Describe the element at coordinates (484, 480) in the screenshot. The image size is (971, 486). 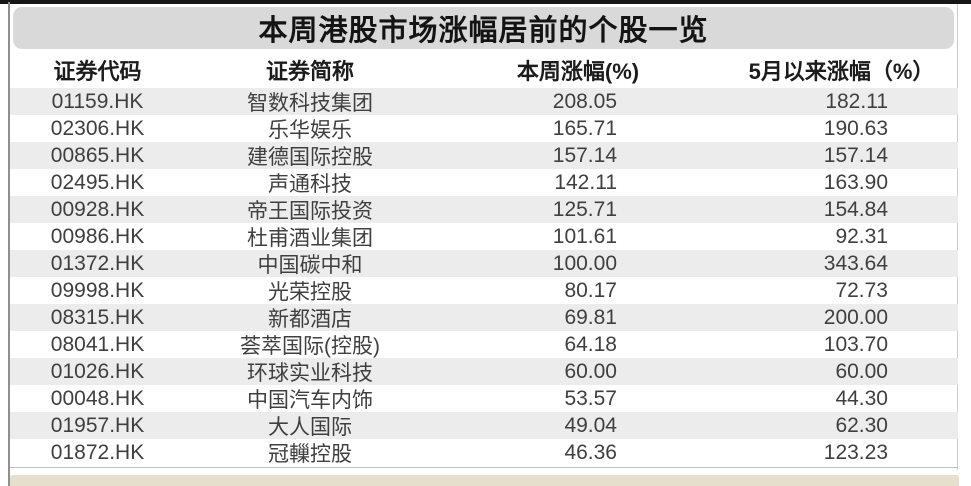
I see `bottom-bar` at that location.